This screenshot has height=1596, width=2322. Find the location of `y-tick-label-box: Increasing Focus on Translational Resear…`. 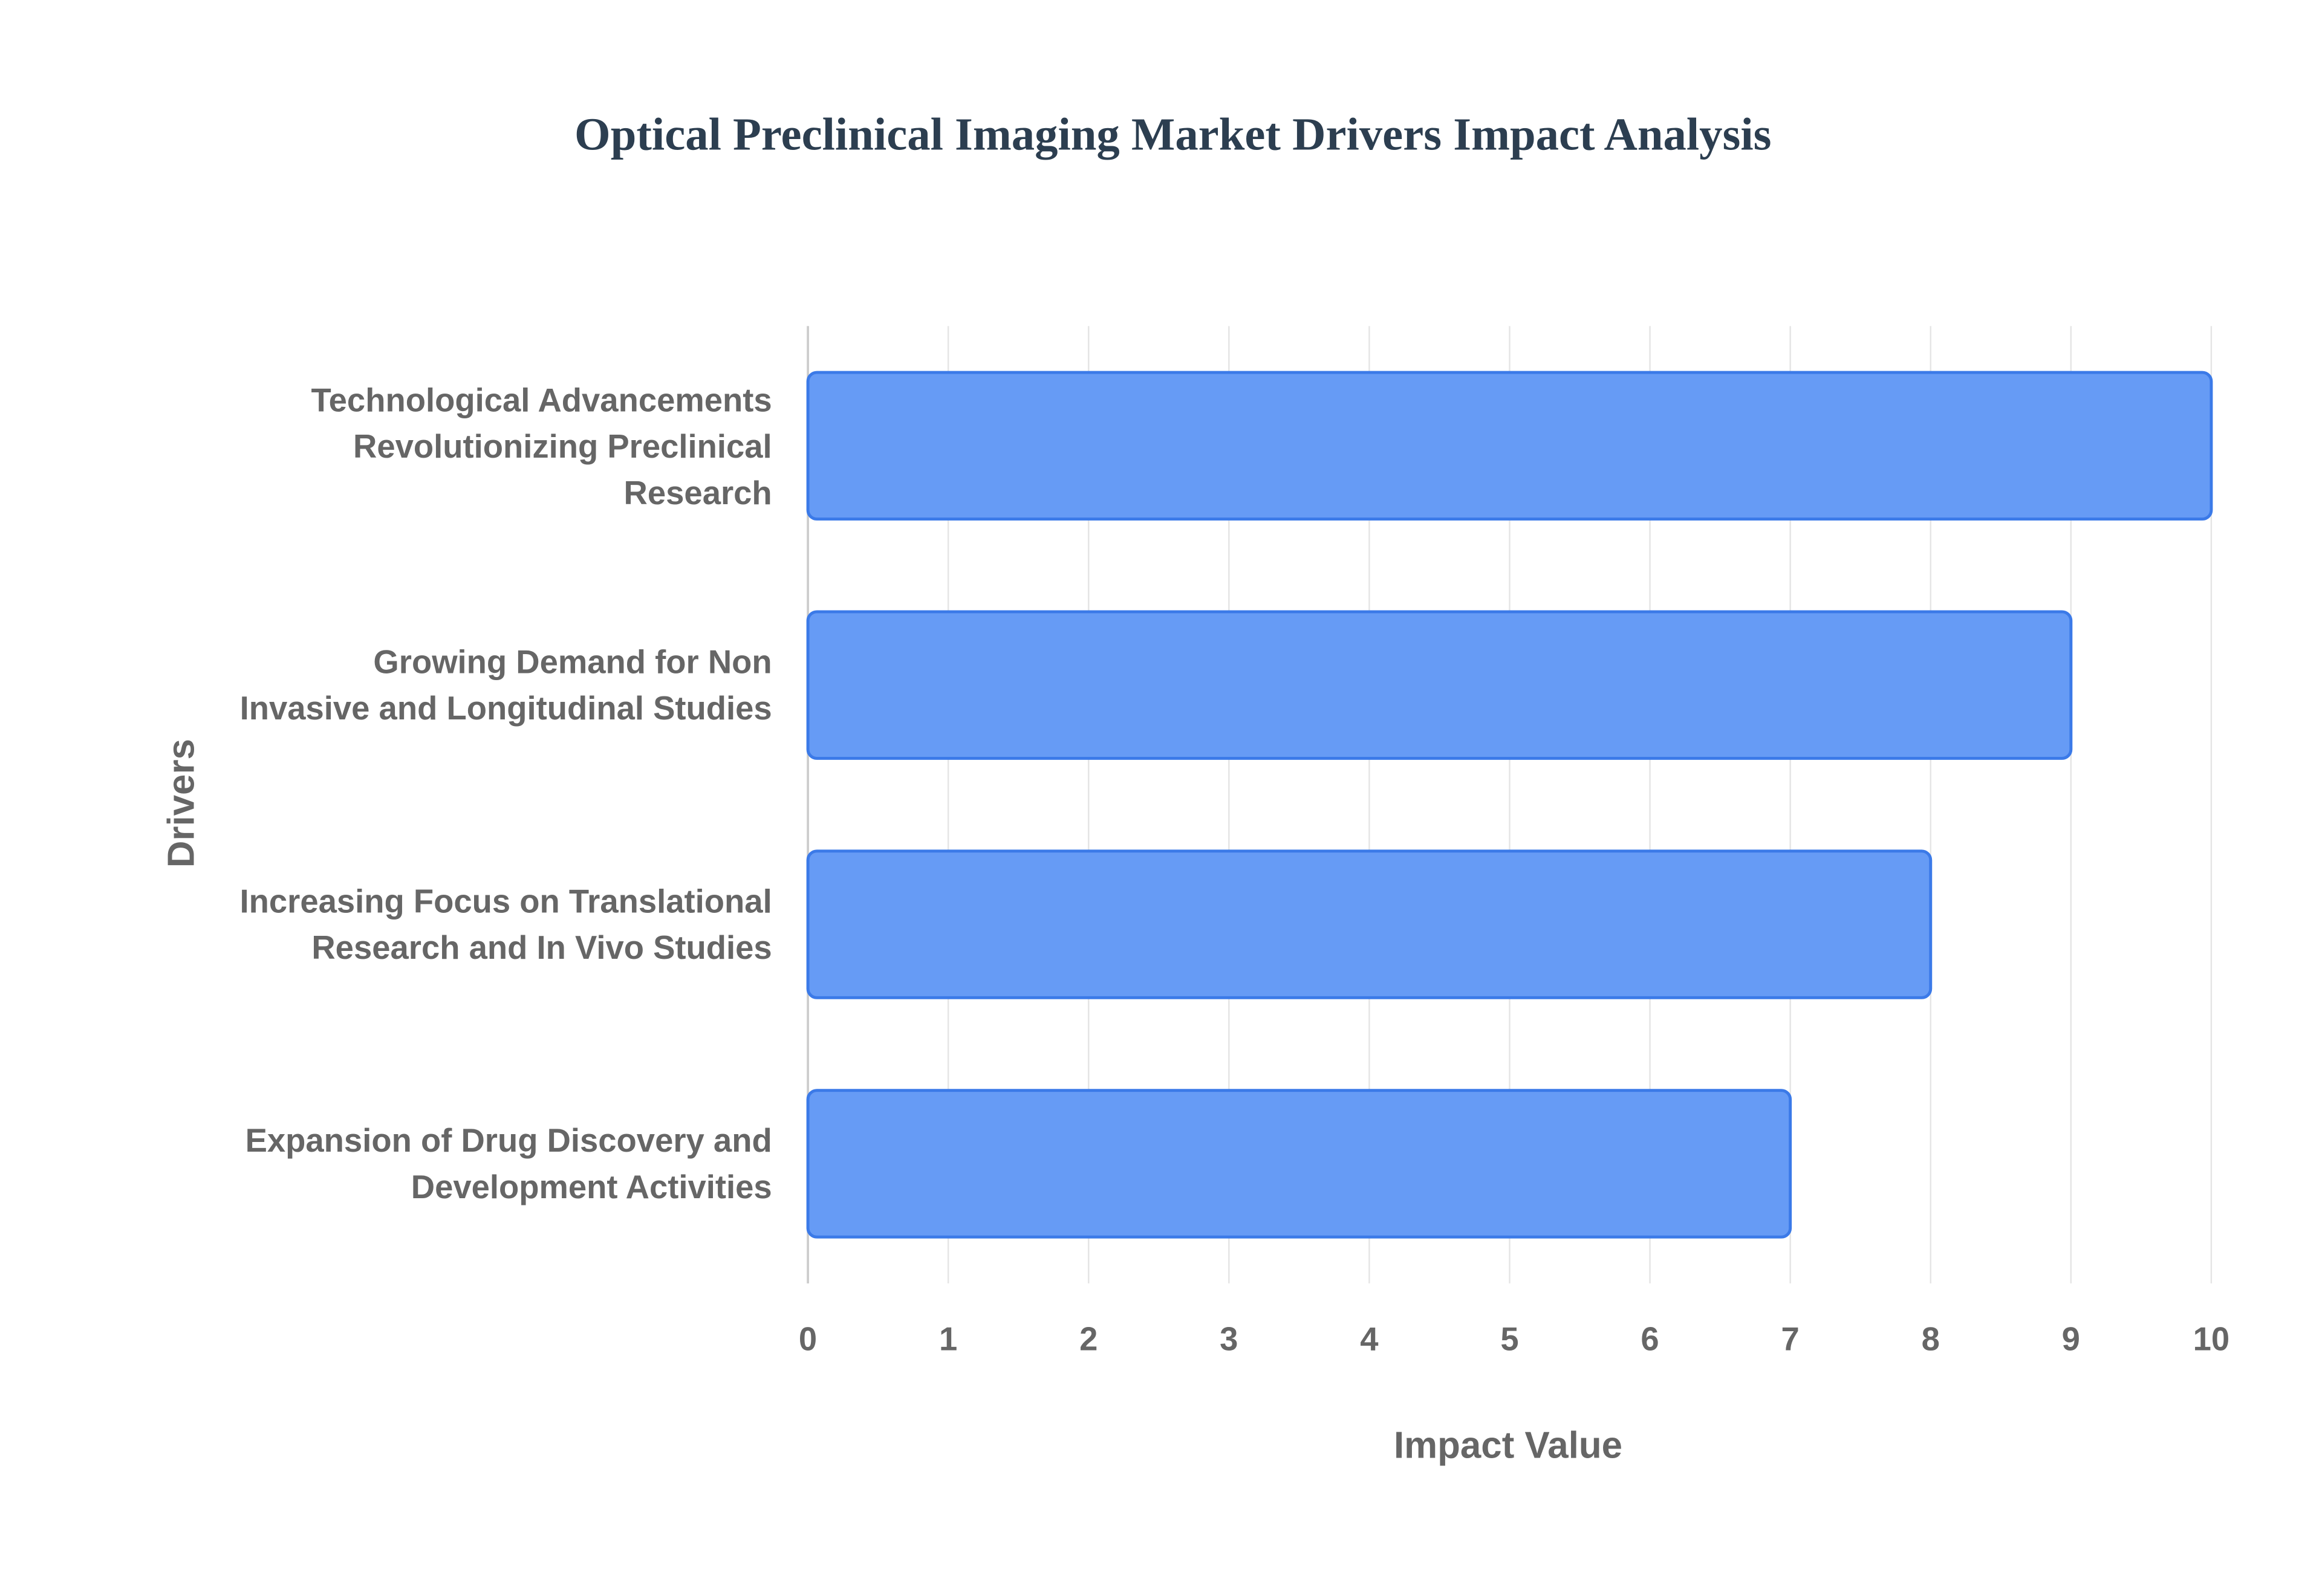

y-tick-label-box: Increasing Focus on Translational Resear… is located at coordinates (506, 924).